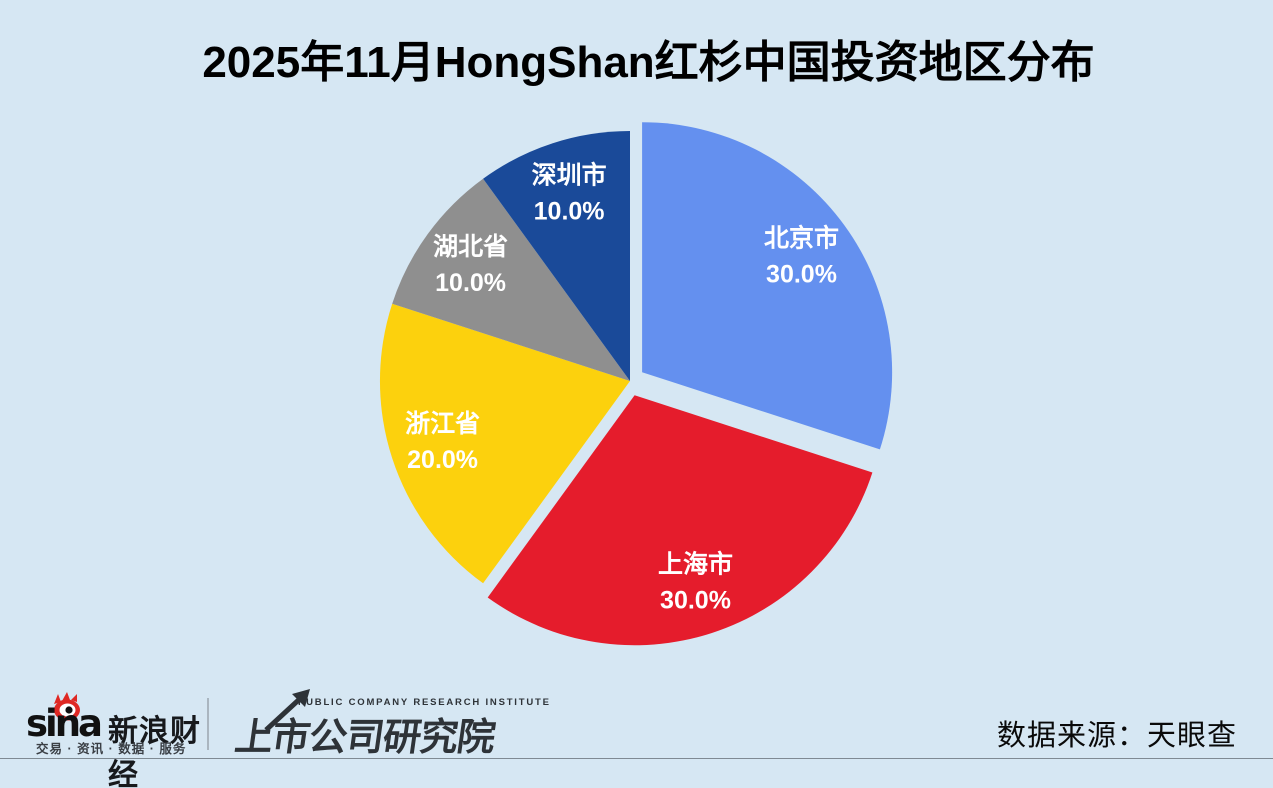 This screenshot has width=1273, height=788. What do you see at coordinates (680, 520) in the screenshot?
I see `pie-slice-上海市` at bounding box center [680, 520].